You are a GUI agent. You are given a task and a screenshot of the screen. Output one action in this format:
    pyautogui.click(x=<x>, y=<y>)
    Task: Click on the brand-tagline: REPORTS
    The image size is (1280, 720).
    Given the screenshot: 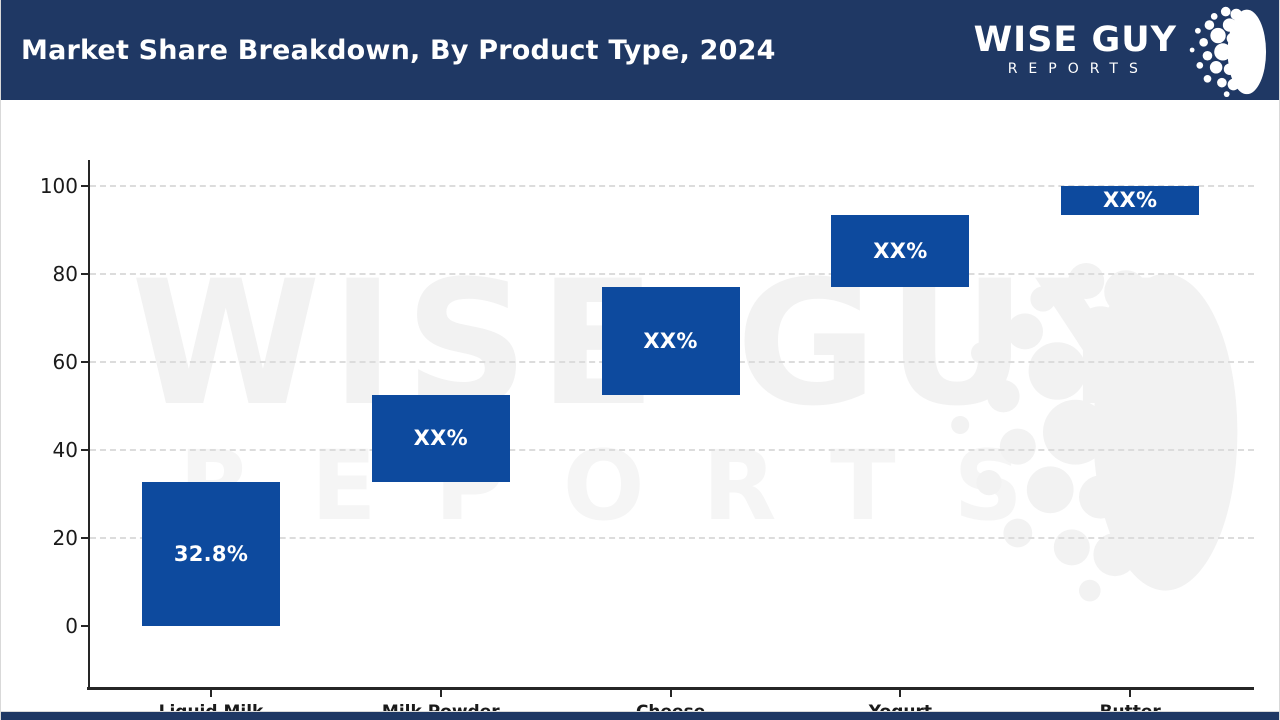 What is the action you would take?
    pyautogui.click(x=1078, y=69)
    